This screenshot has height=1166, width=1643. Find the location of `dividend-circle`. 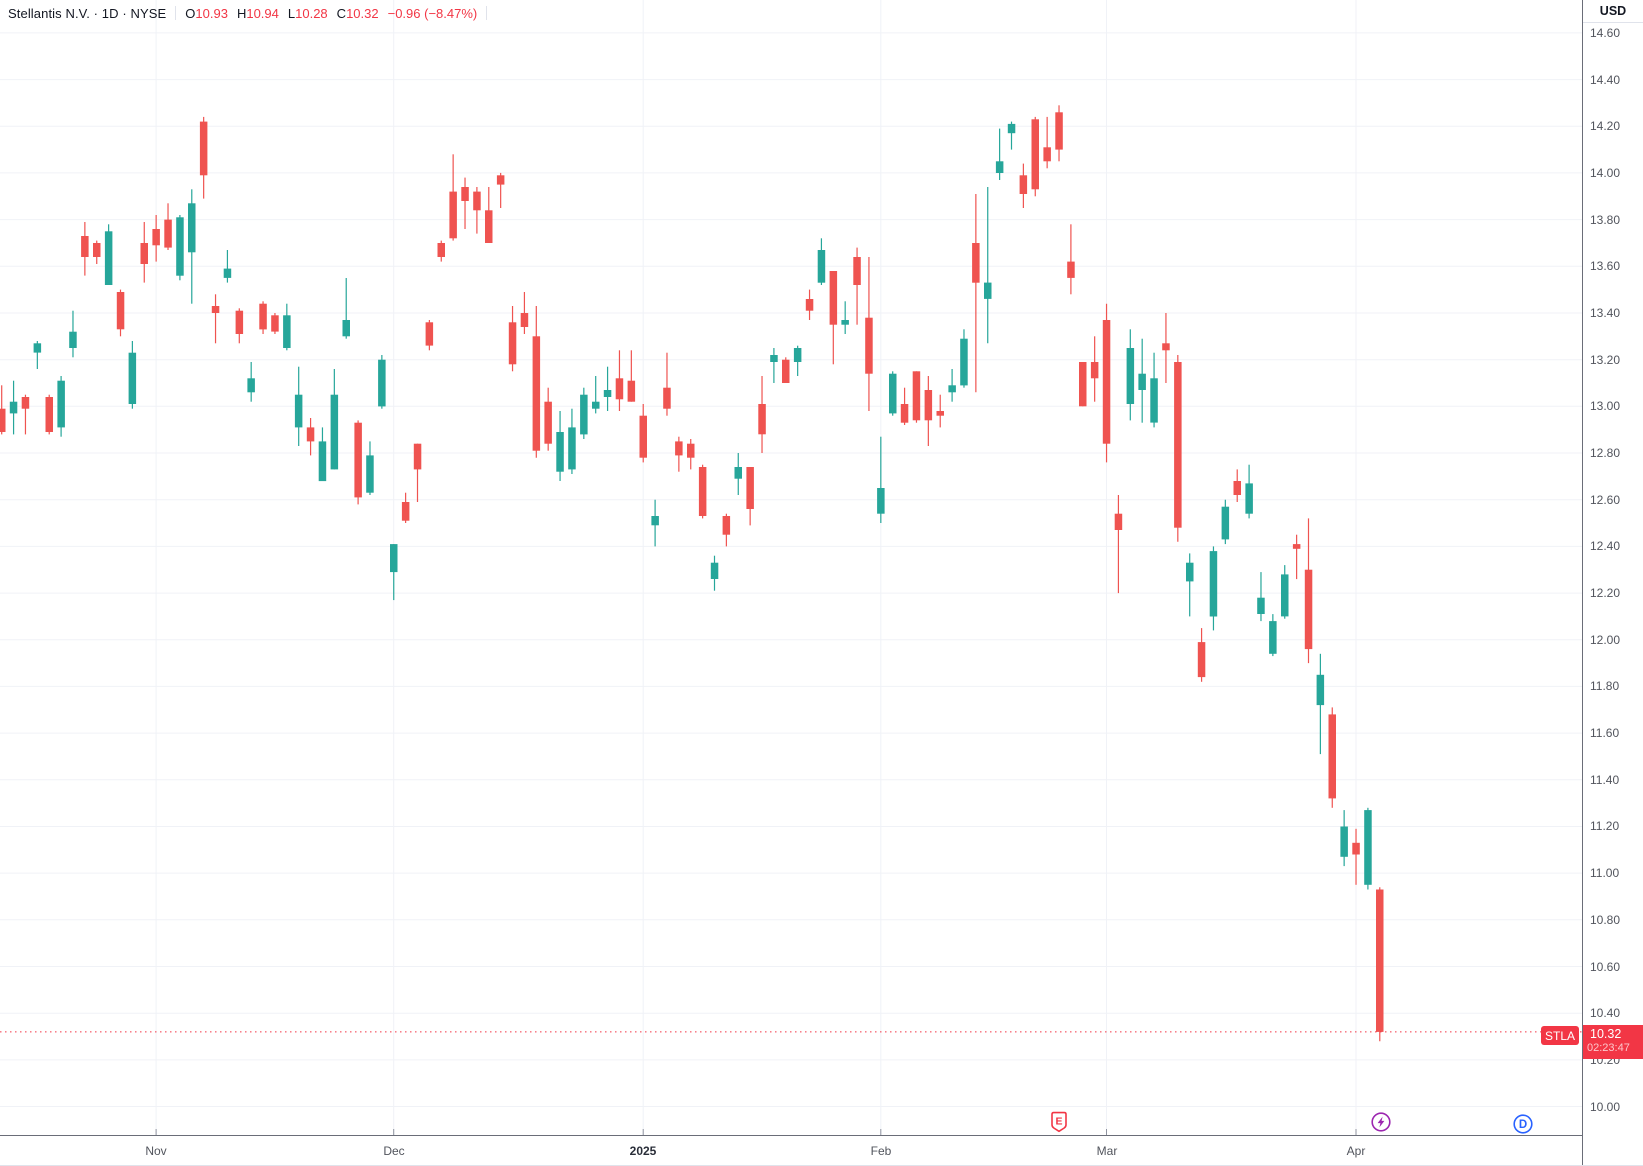

dividend-circle is located at coordinates (1523, 1124).